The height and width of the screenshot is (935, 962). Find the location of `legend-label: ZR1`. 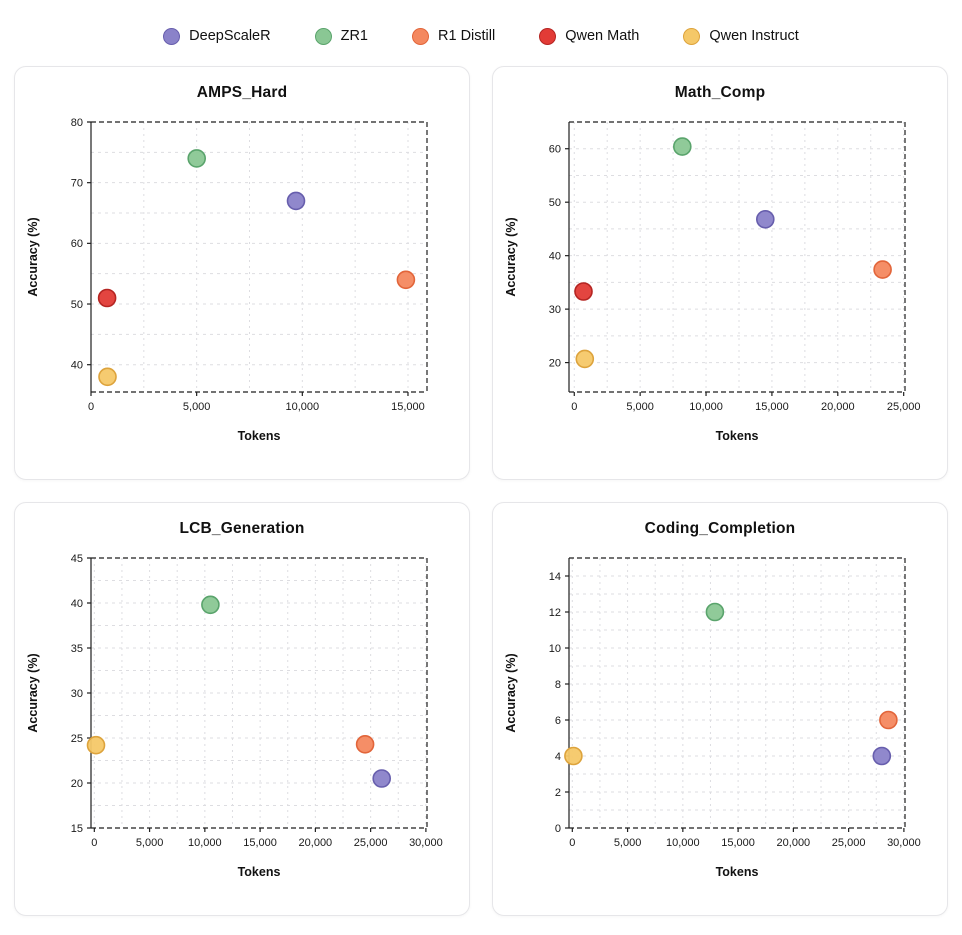

legend-label: ZR1 is located at coordinates (354, 36).